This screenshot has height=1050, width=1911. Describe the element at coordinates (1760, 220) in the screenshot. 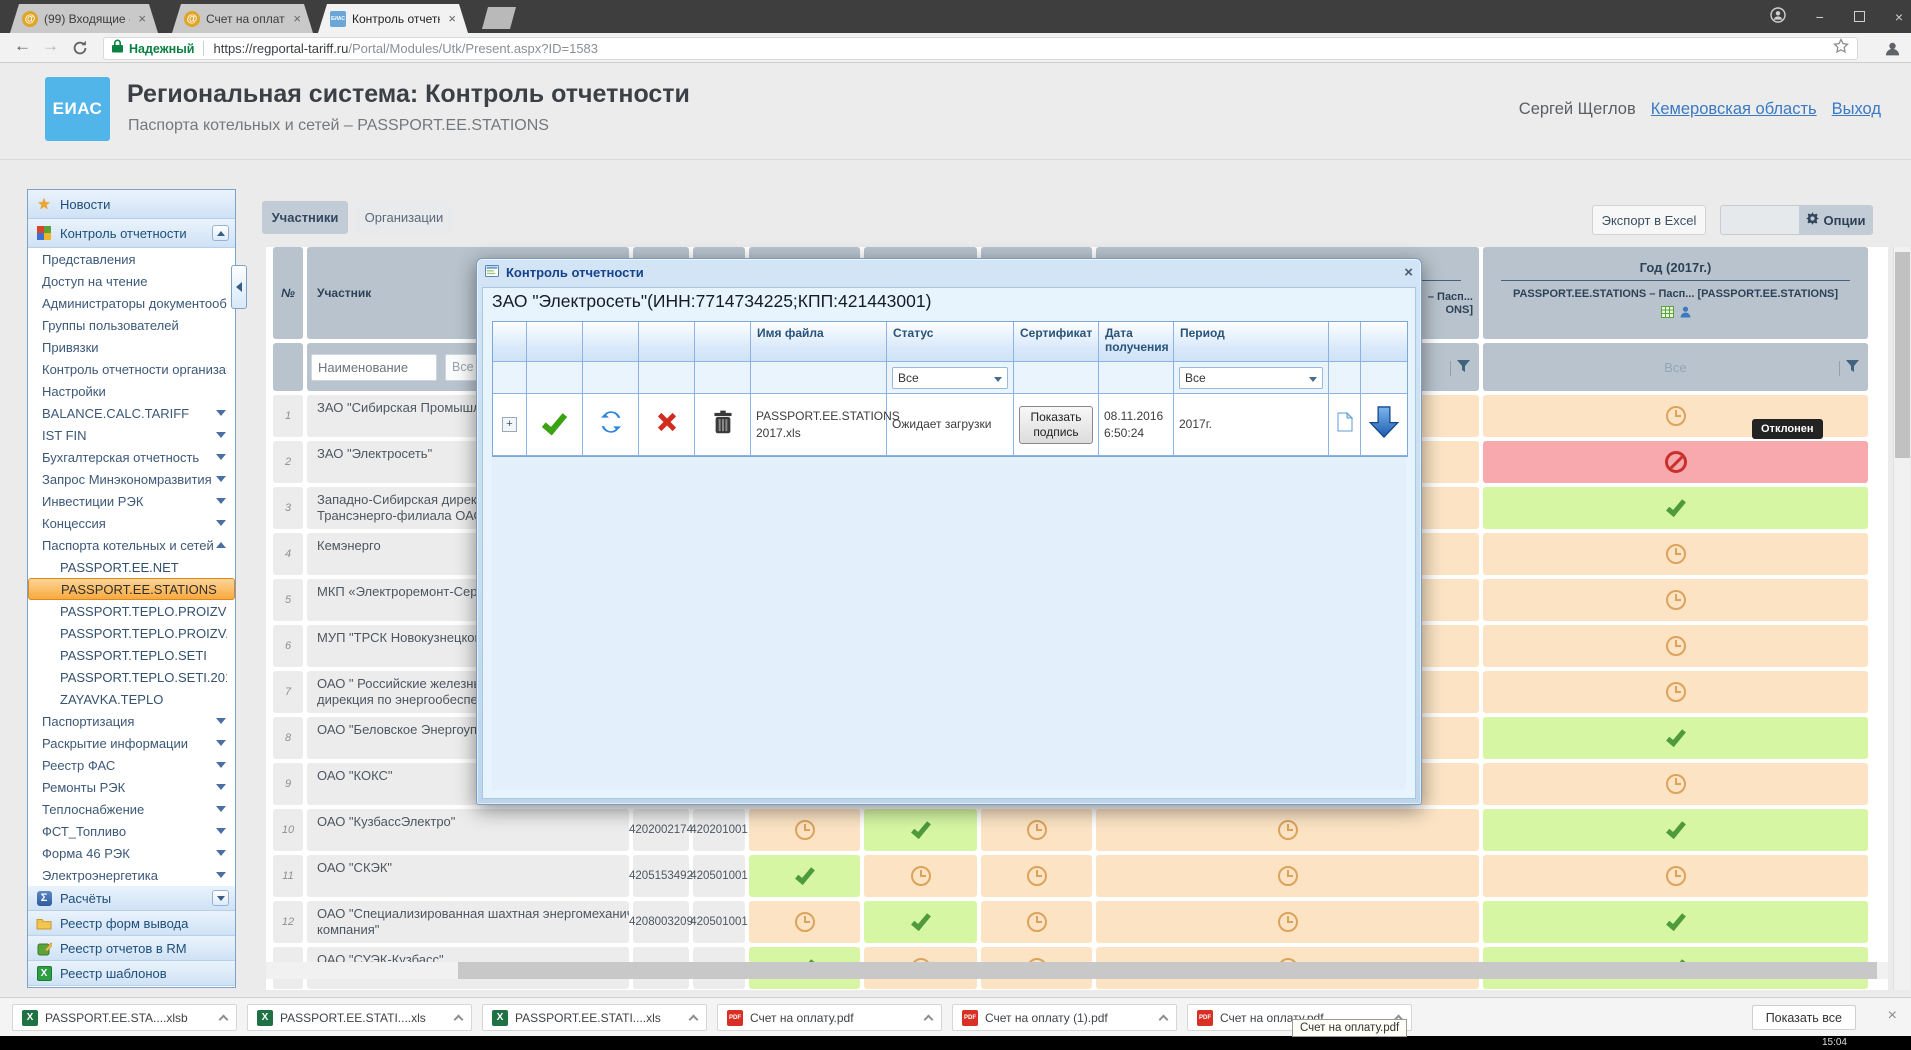

I see `options-button-extra` at that location.